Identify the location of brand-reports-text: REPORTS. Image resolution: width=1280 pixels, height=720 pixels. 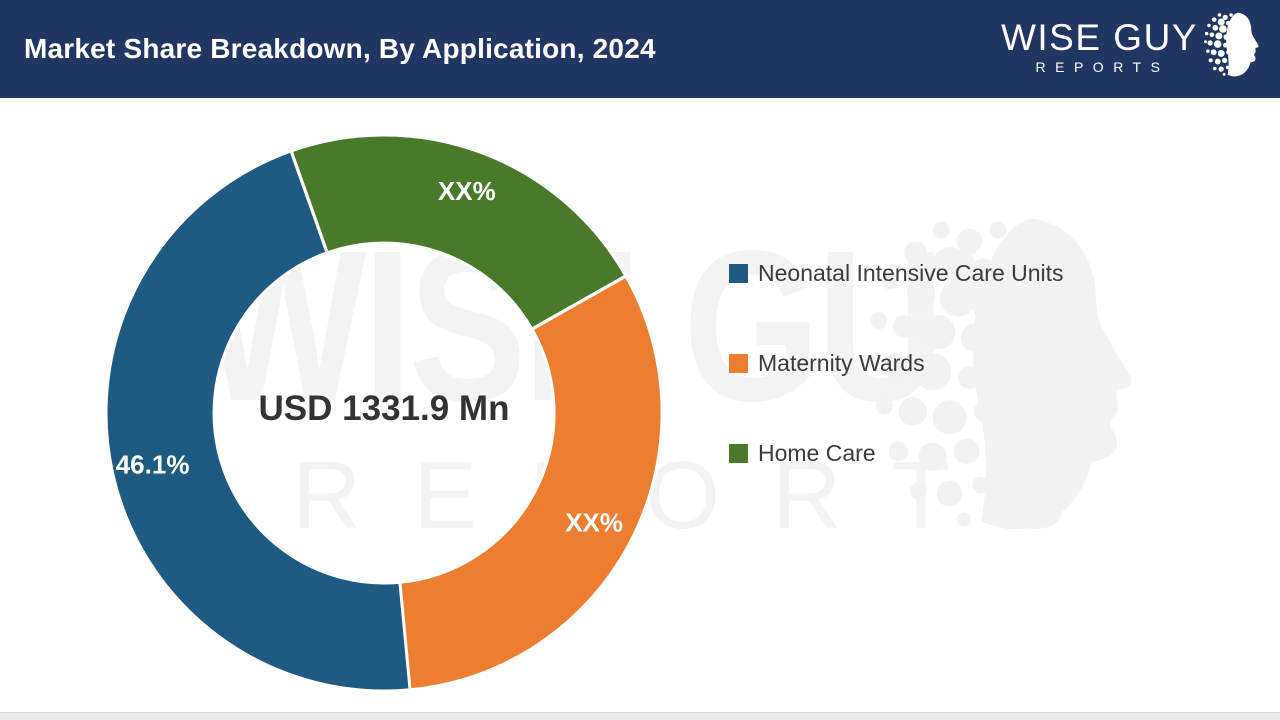
(1102, 67).